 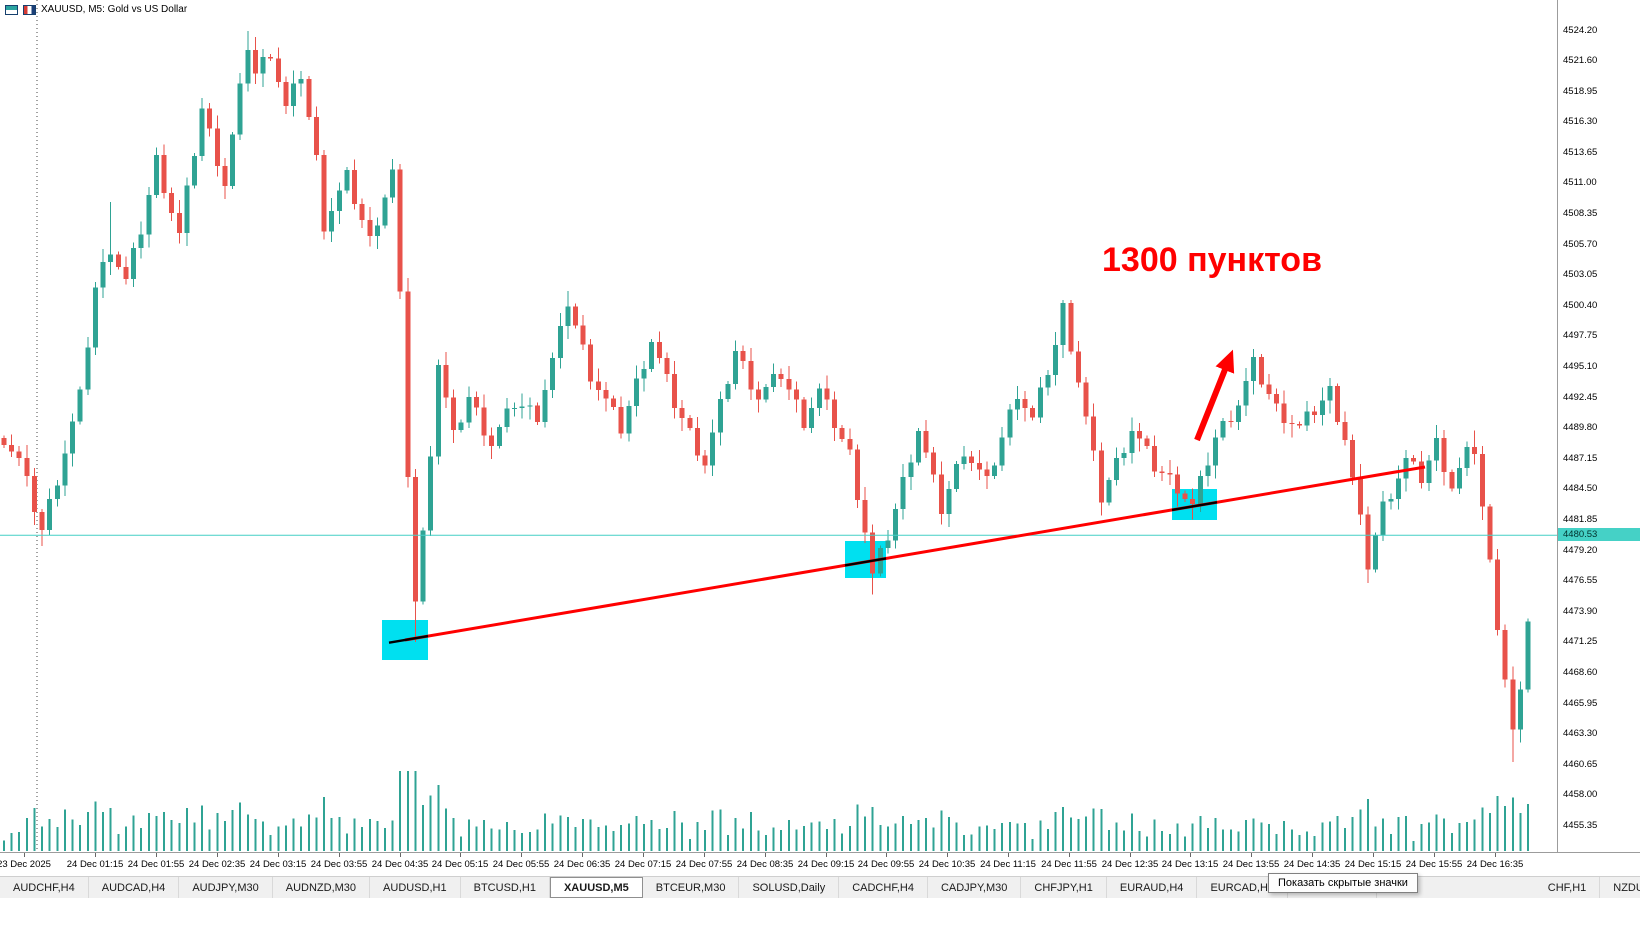 What do you see at coordinates (1152, 887) in the screenshot?
I see `chart-tab-euraud-h4: EURAUD,H4` at bounding box center [1152, 887].